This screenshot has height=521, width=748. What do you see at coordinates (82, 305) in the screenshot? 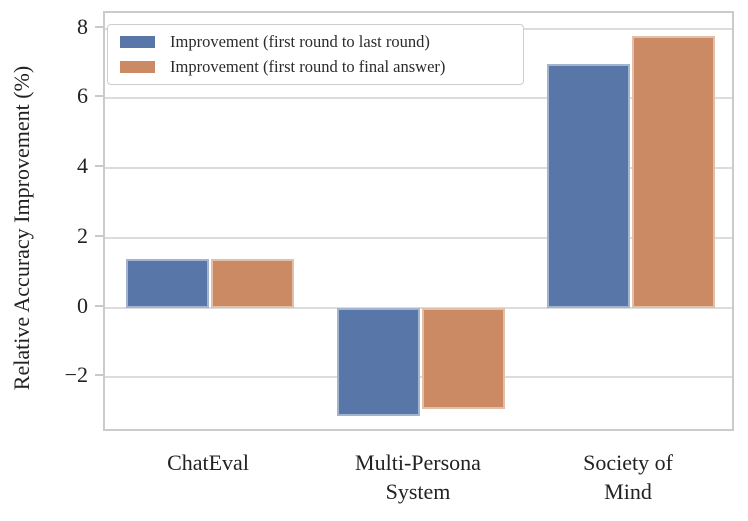
I see `y-tick-label-0: 0` at bounding box center [82, 305].